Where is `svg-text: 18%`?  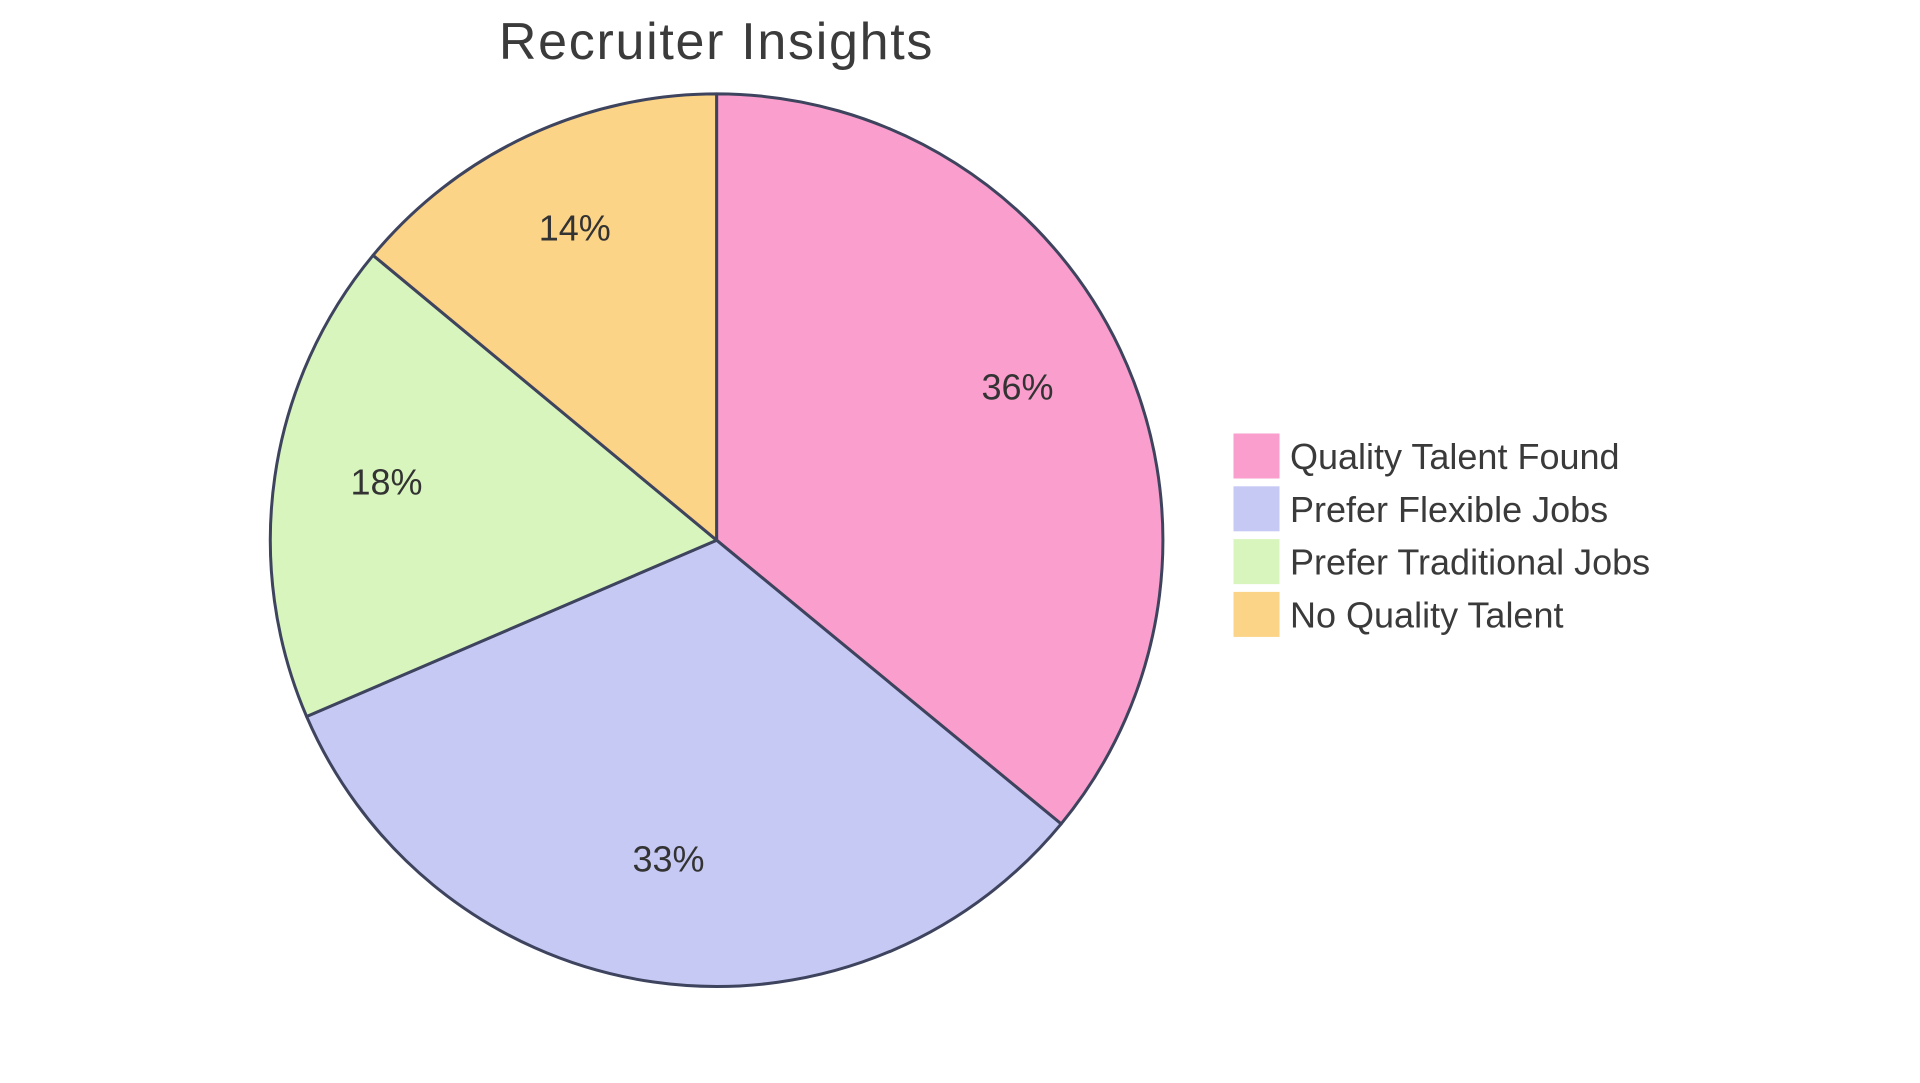 svg-text: 18% is located at coordinates (386, 482).